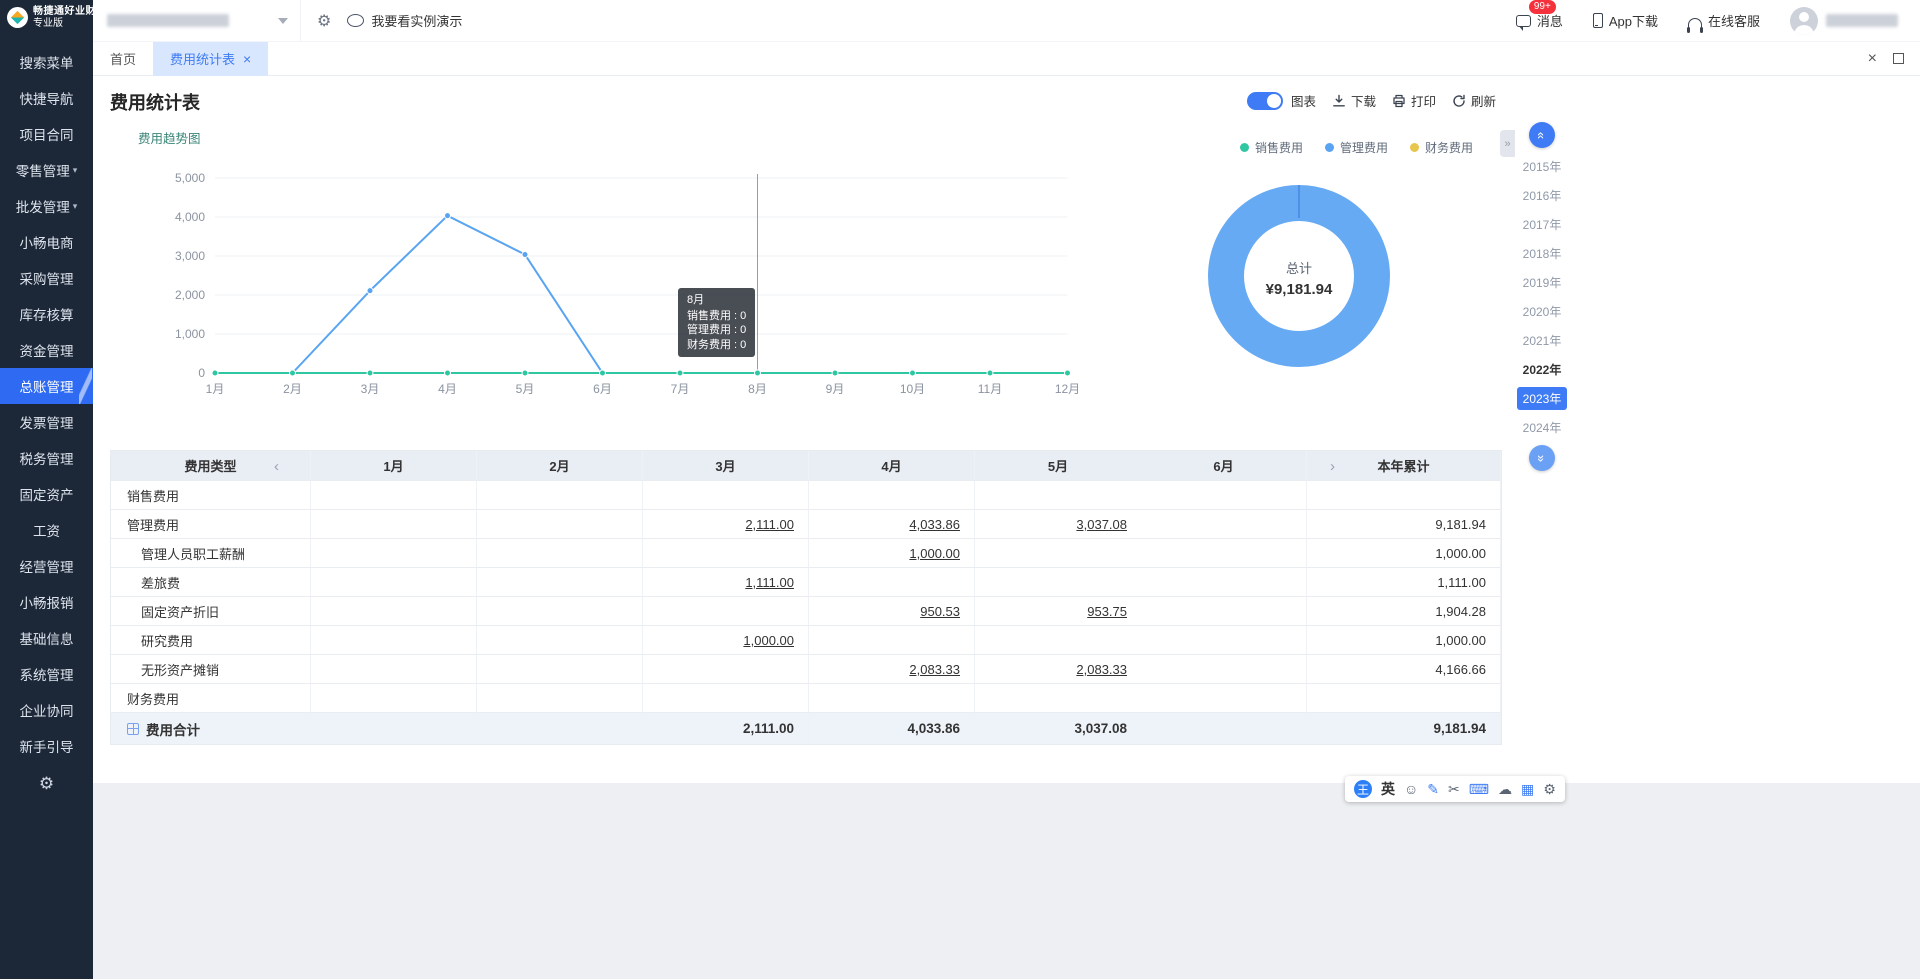  What do you see at coordinates (173, 730) in the screenshot?
I see `table-footer-label-text: 费用合计` at bounding box center [173, 730].